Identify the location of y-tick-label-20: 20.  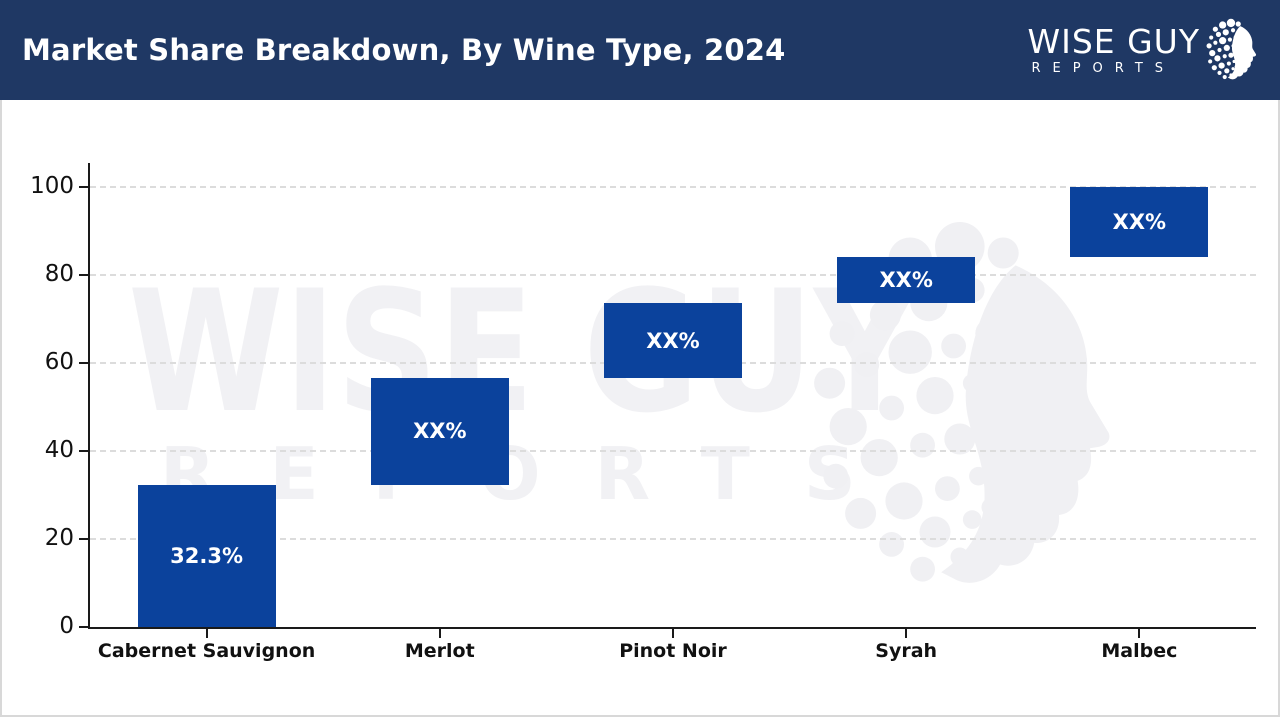
(59, 537).